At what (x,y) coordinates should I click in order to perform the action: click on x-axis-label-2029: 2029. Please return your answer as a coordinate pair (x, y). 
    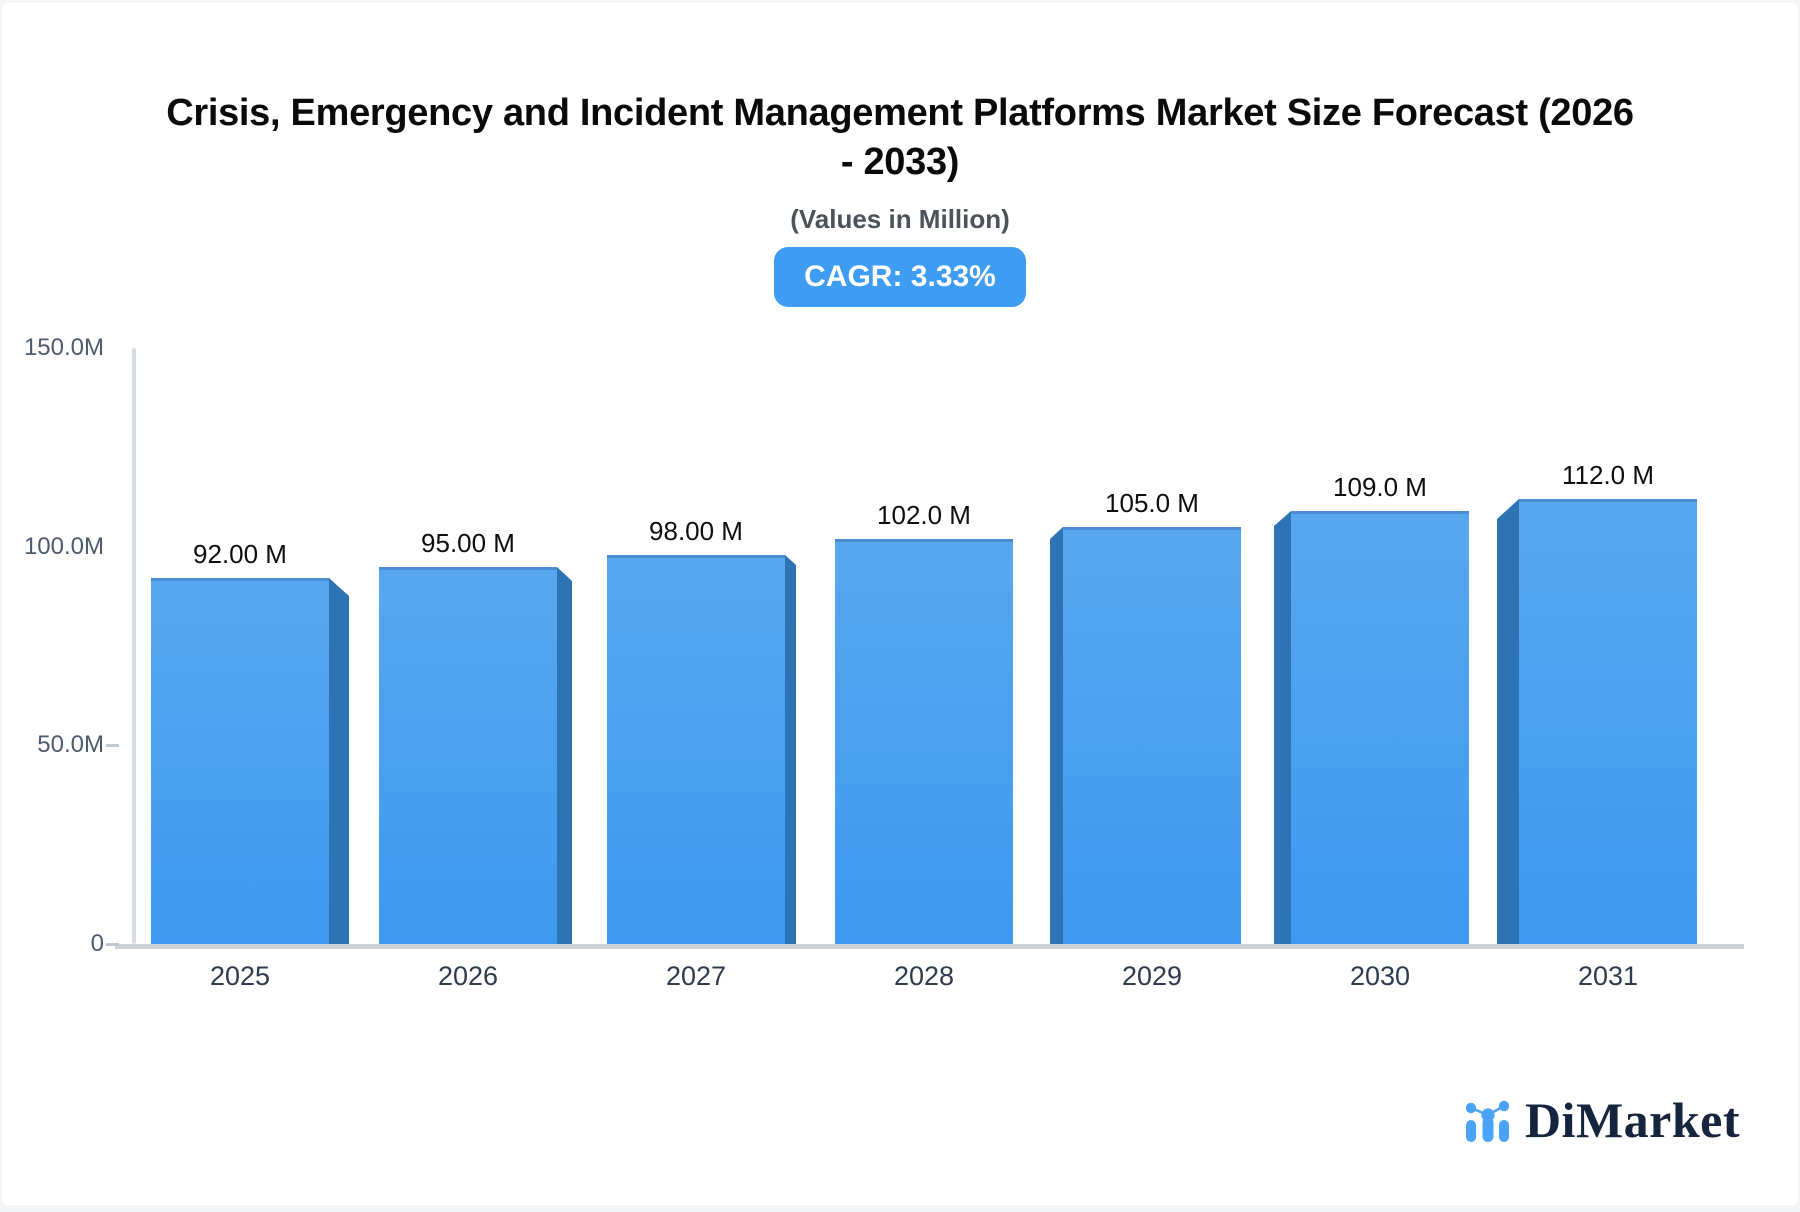
    Looking at the image, I should click on (1152, 976).